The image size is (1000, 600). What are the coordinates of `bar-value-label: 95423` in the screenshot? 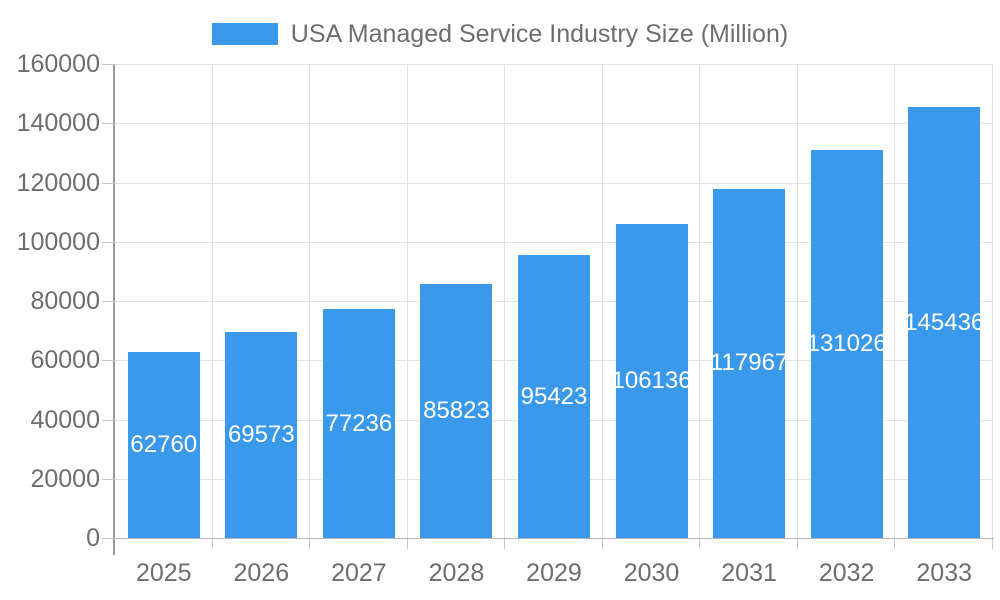 It's located at (554, 396).